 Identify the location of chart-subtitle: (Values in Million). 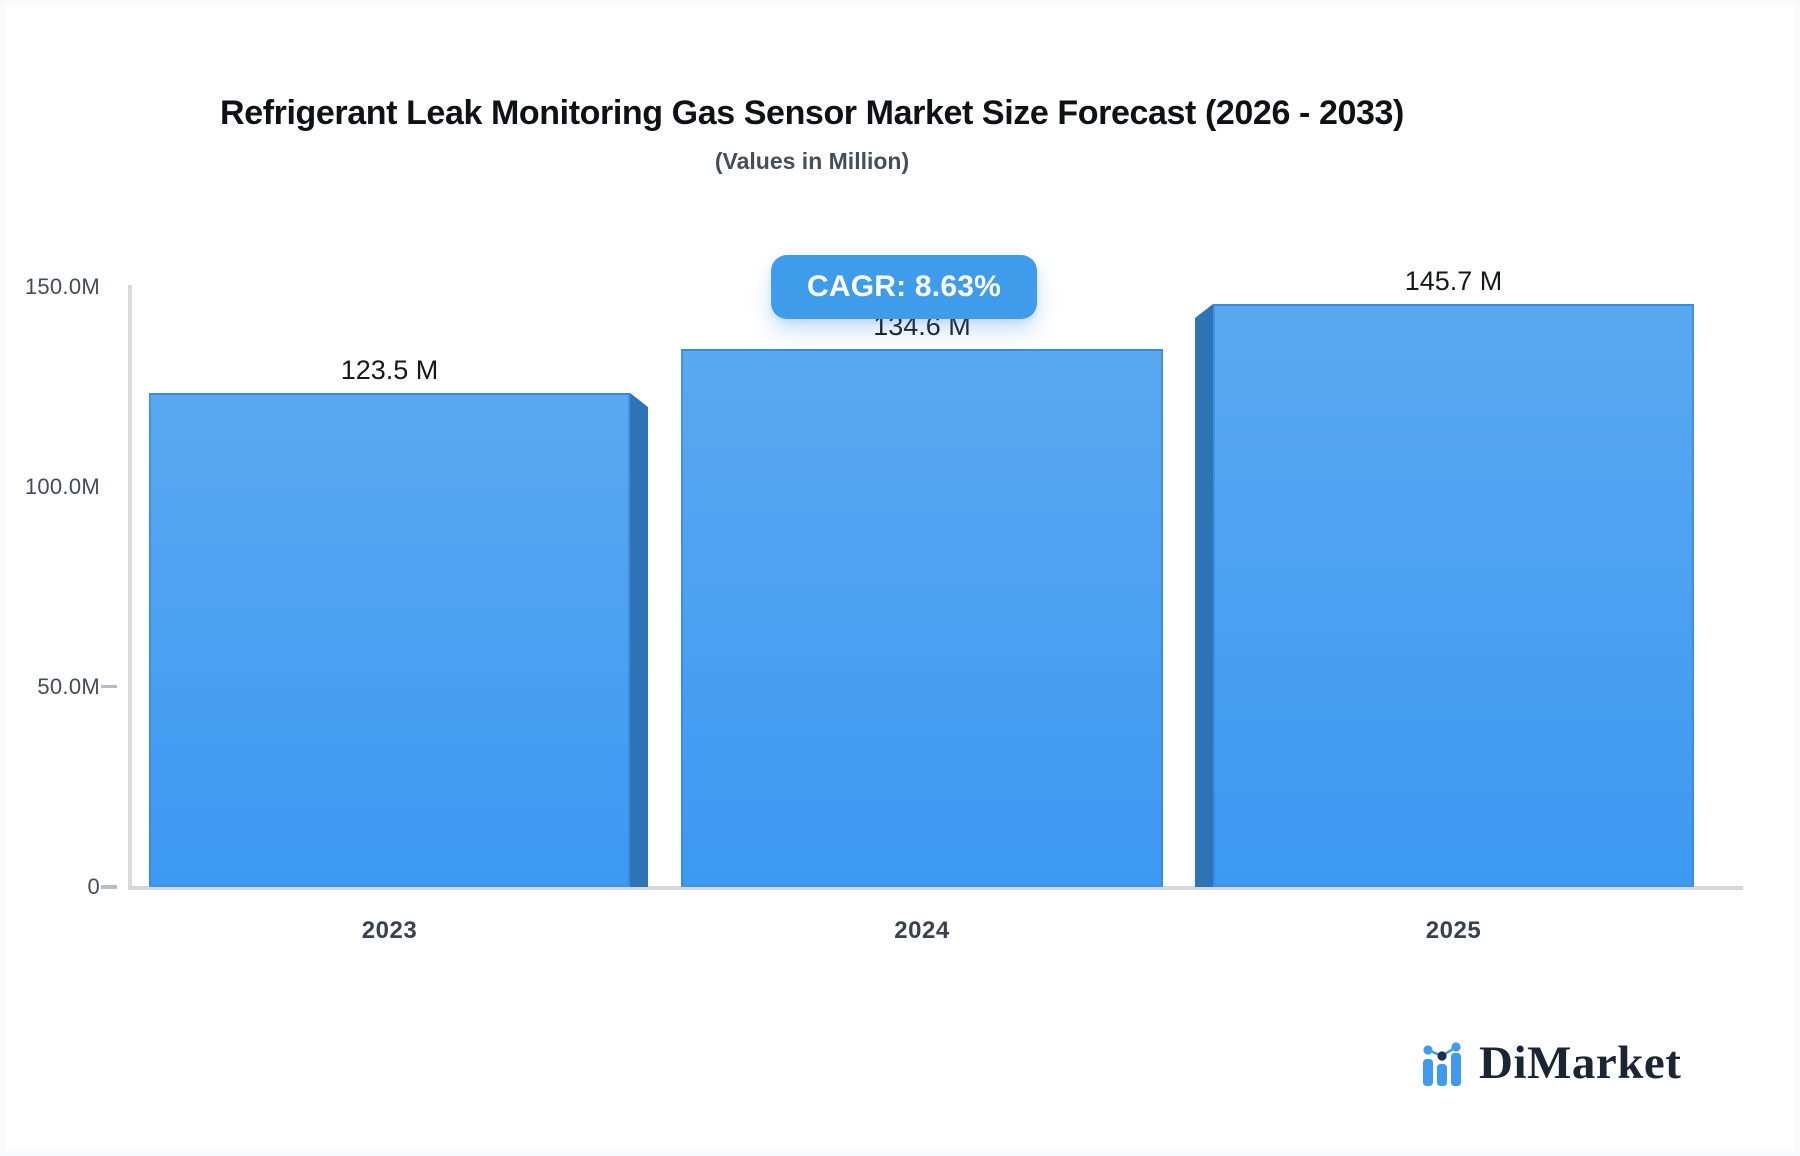
(812, 161).